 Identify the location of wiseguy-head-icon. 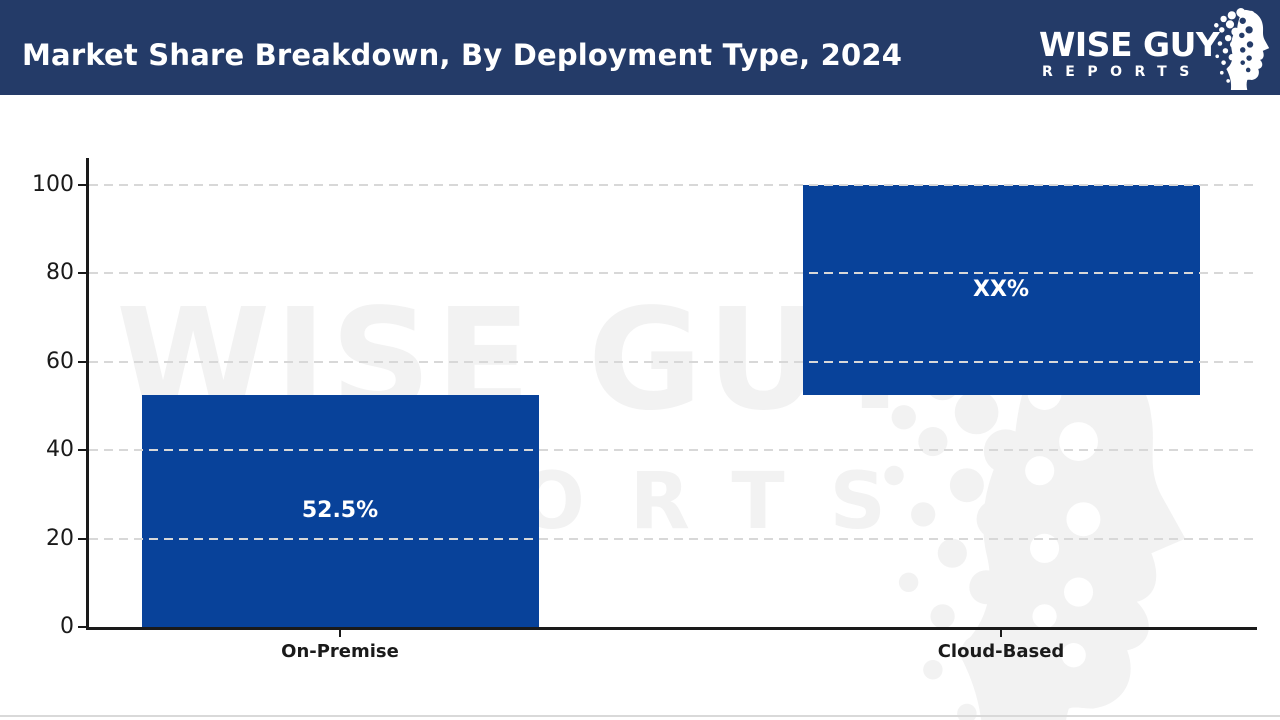
(1241, 49).